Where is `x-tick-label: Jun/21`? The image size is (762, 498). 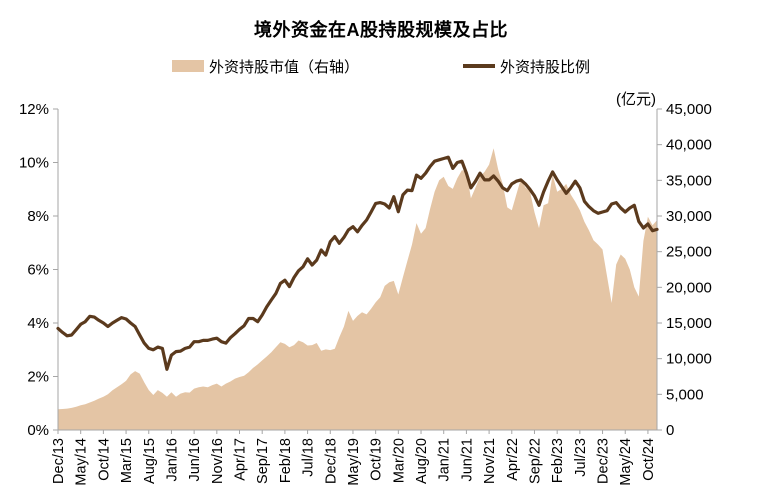 x-tick-label: Jun/21 is located at coordinates (467, 460).